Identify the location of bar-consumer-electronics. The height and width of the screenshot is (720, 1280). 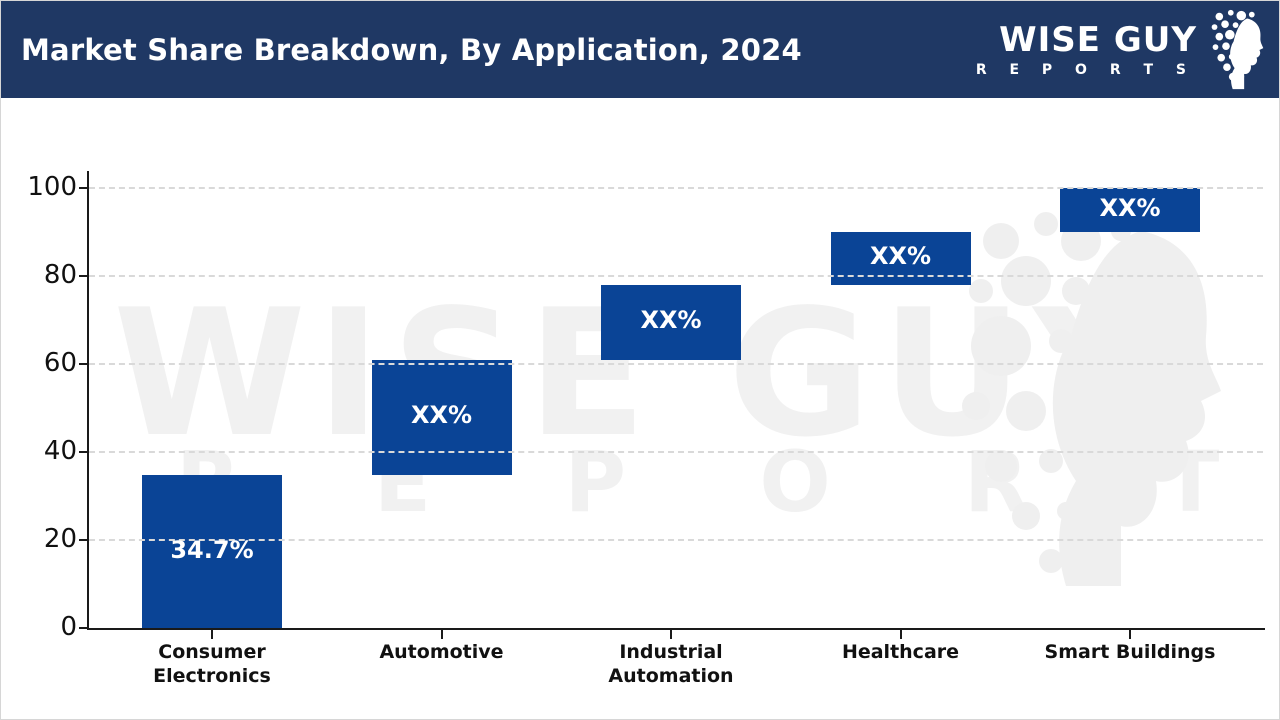
(212, 551).